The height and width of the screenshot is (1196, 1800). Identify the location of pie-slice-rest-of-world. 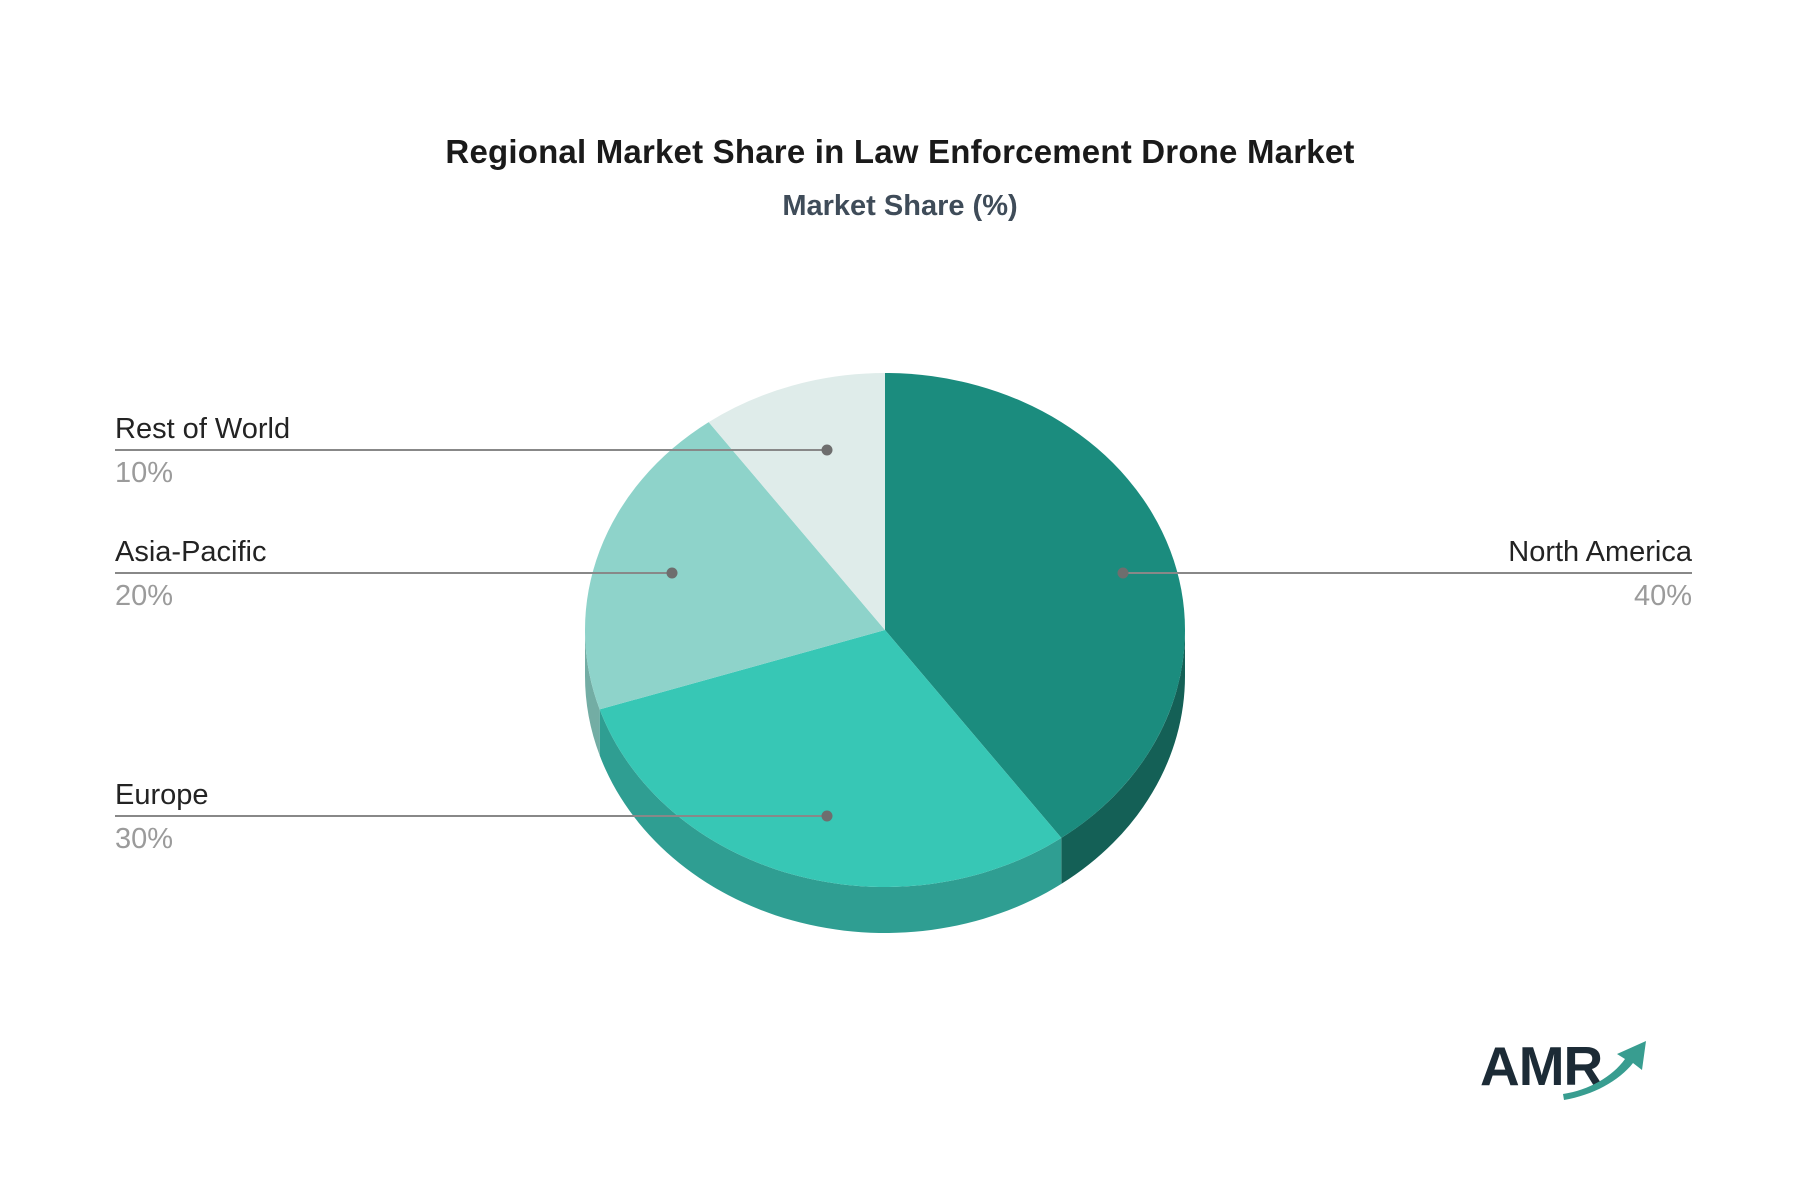
(796, 501).